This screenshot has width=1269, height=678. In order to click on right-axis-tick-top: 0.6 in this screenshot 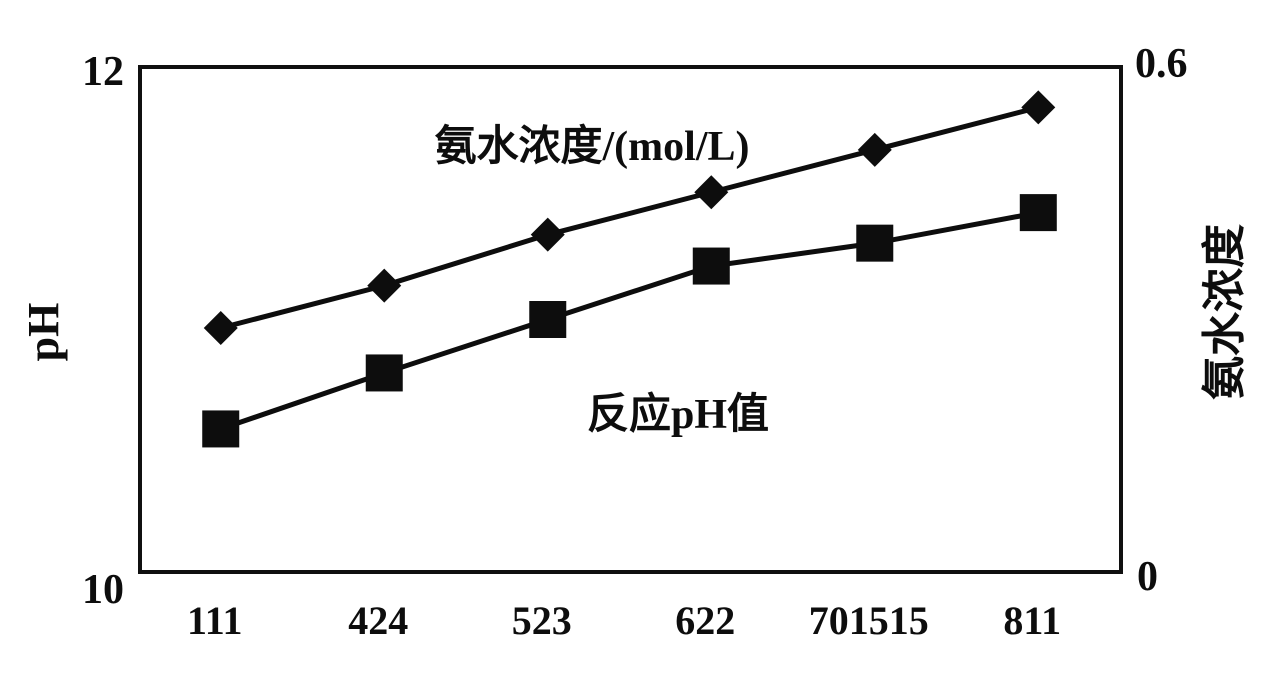, I will do `click(1161, 64)`.